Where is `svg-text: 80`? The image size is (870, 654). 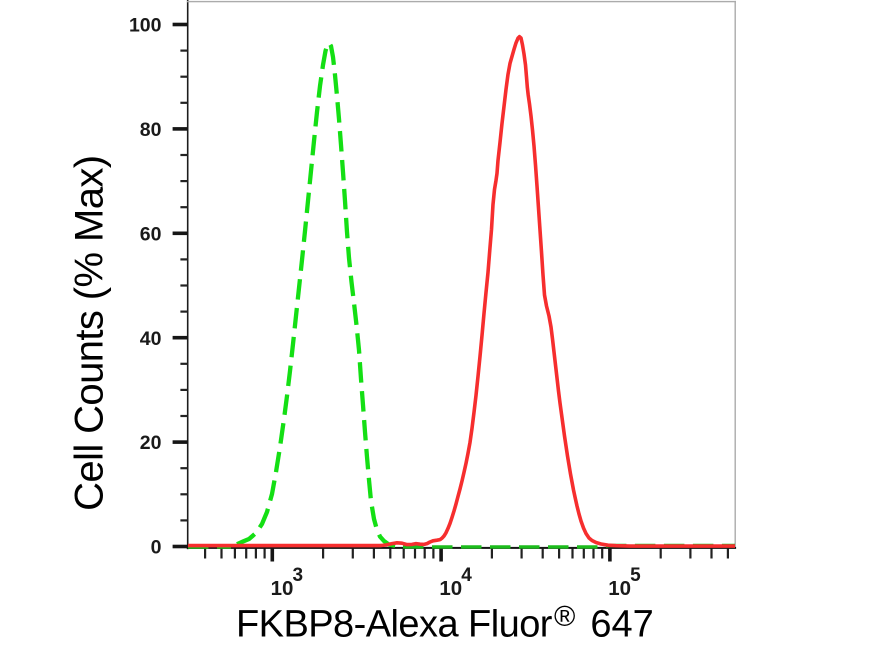
svg-text: 80 is located at coordinates (151, 130).